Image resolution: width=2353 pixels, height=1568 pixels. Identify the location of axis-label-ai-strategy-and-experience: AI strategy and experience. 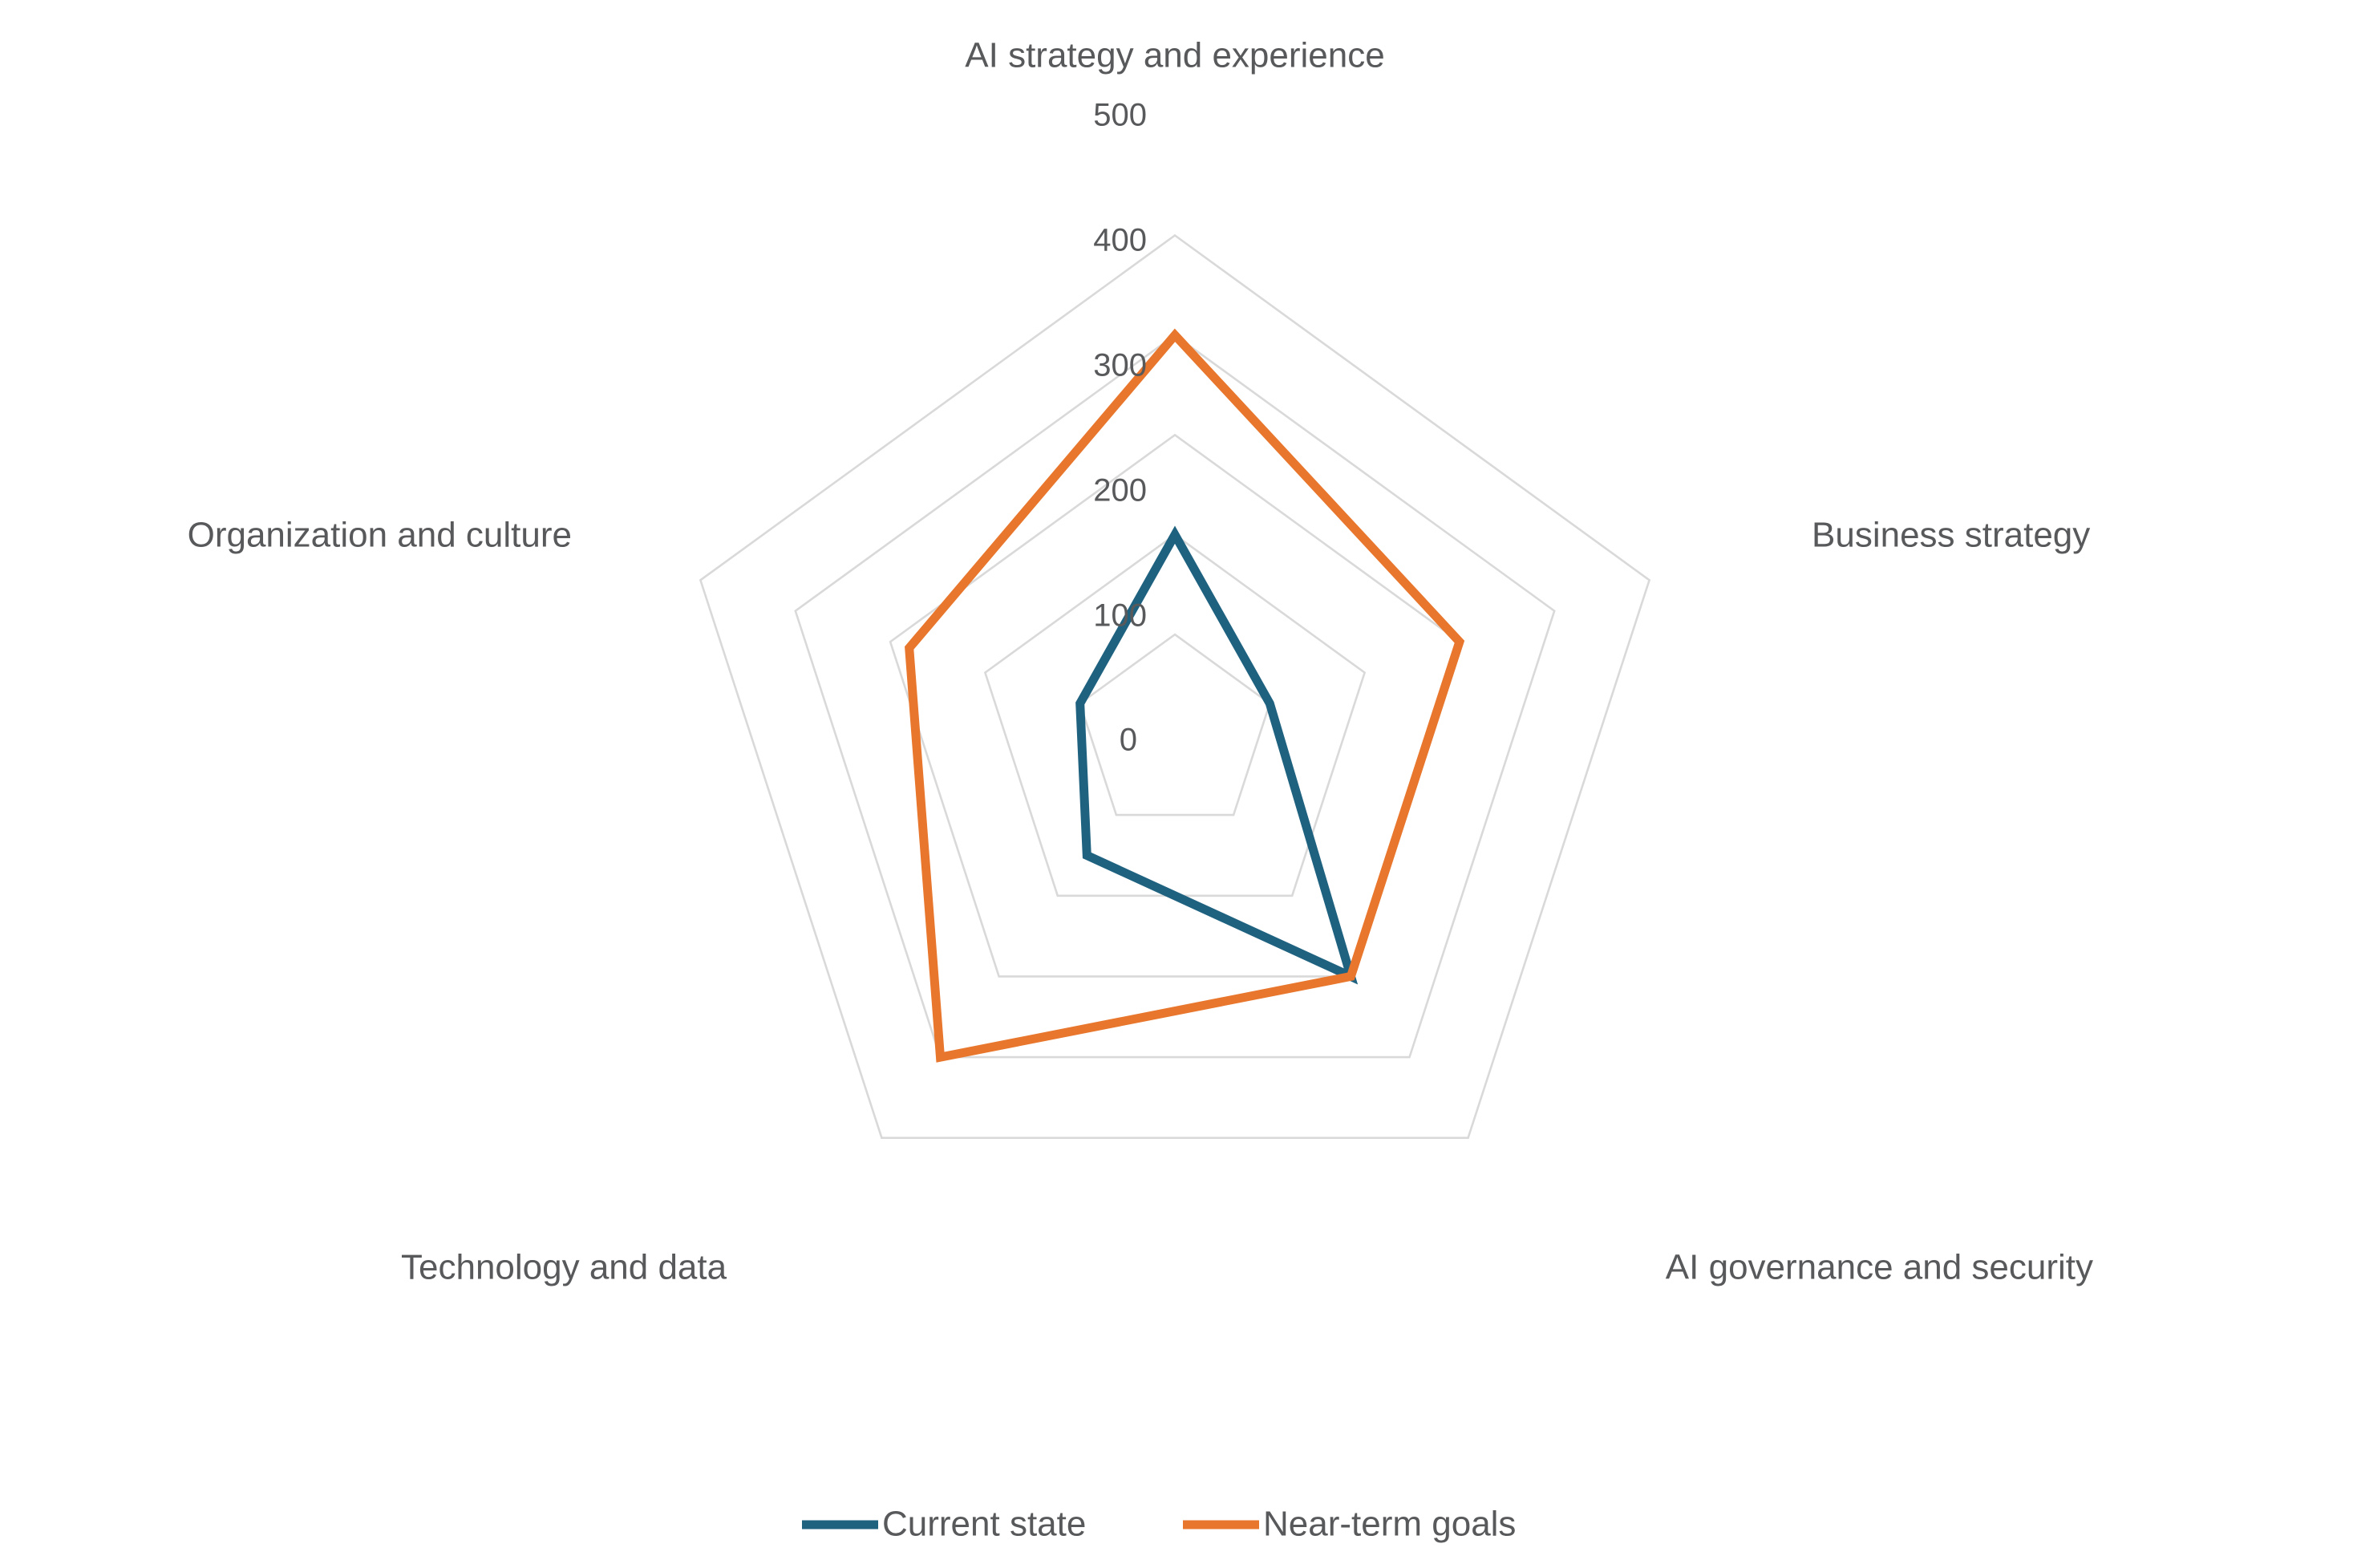
(1174, 55).